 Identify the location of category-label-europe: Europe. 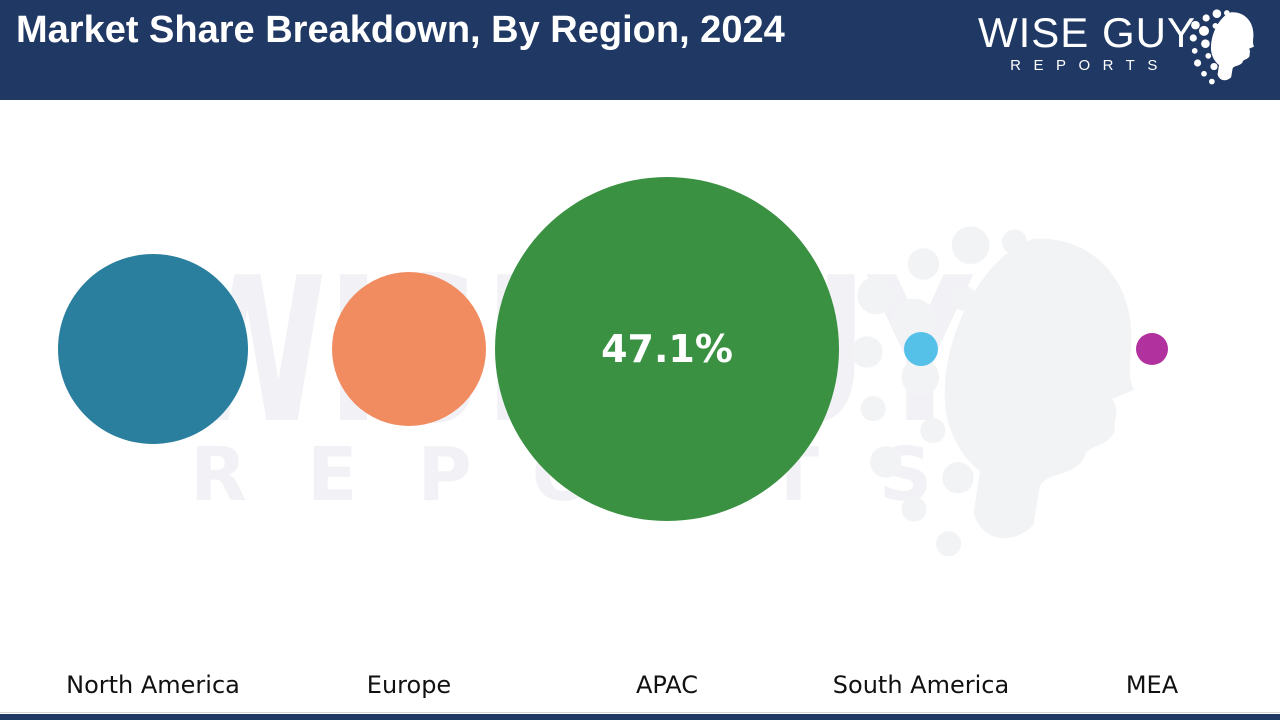
(409, 685).